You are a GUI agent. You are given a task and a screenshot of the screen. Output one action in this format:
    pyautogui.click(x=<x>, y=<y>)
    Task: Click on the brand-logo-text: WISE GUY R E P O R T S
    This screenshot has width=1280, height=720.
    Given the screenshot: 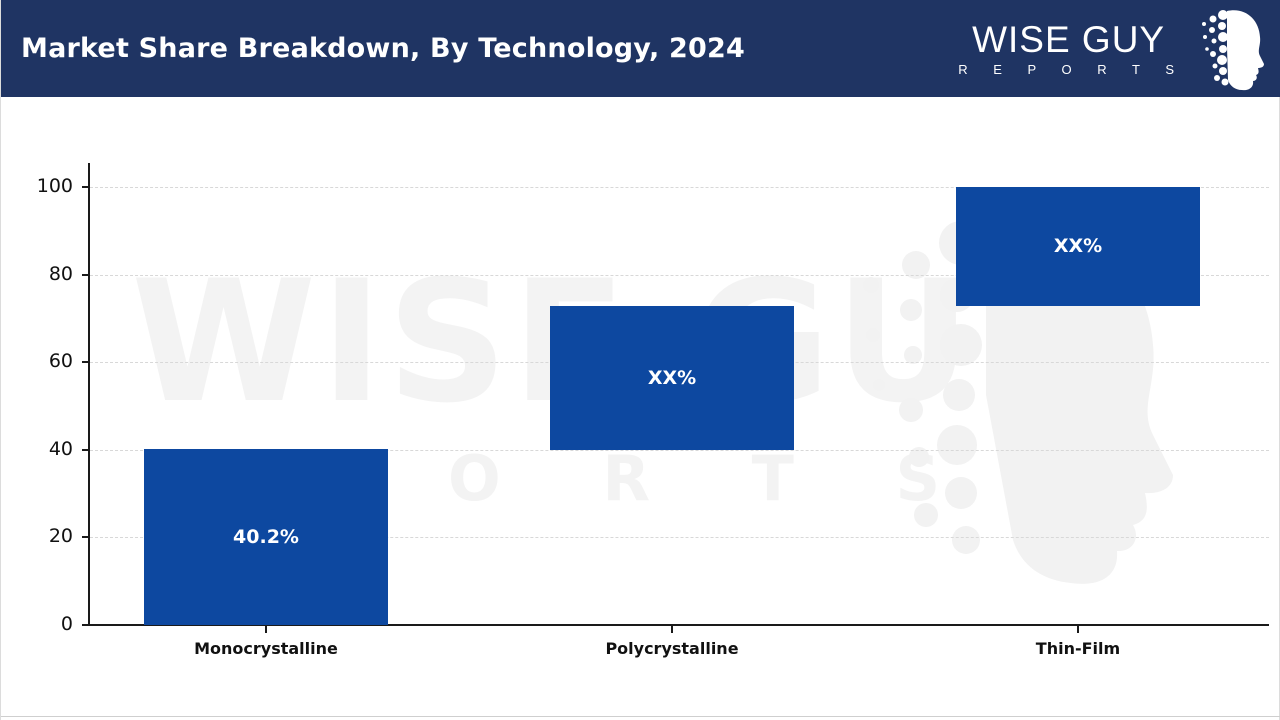 What is the action you would take?
    pyautogui.click(x=1068, y=48)
    